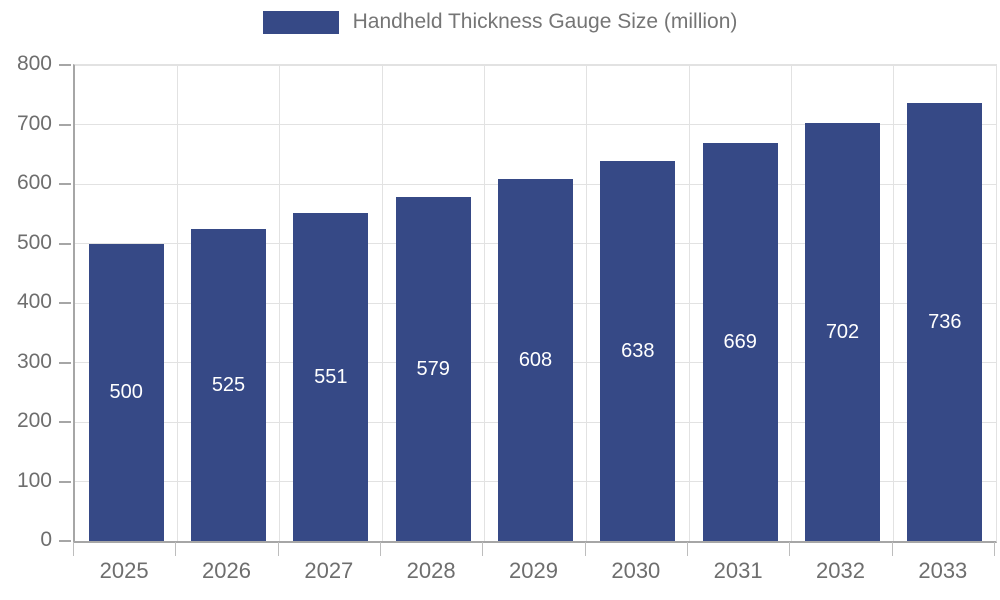  Describe the element at coordinates (34, 63) in the screenshot. I see `y-tick-label: 800` at that location.